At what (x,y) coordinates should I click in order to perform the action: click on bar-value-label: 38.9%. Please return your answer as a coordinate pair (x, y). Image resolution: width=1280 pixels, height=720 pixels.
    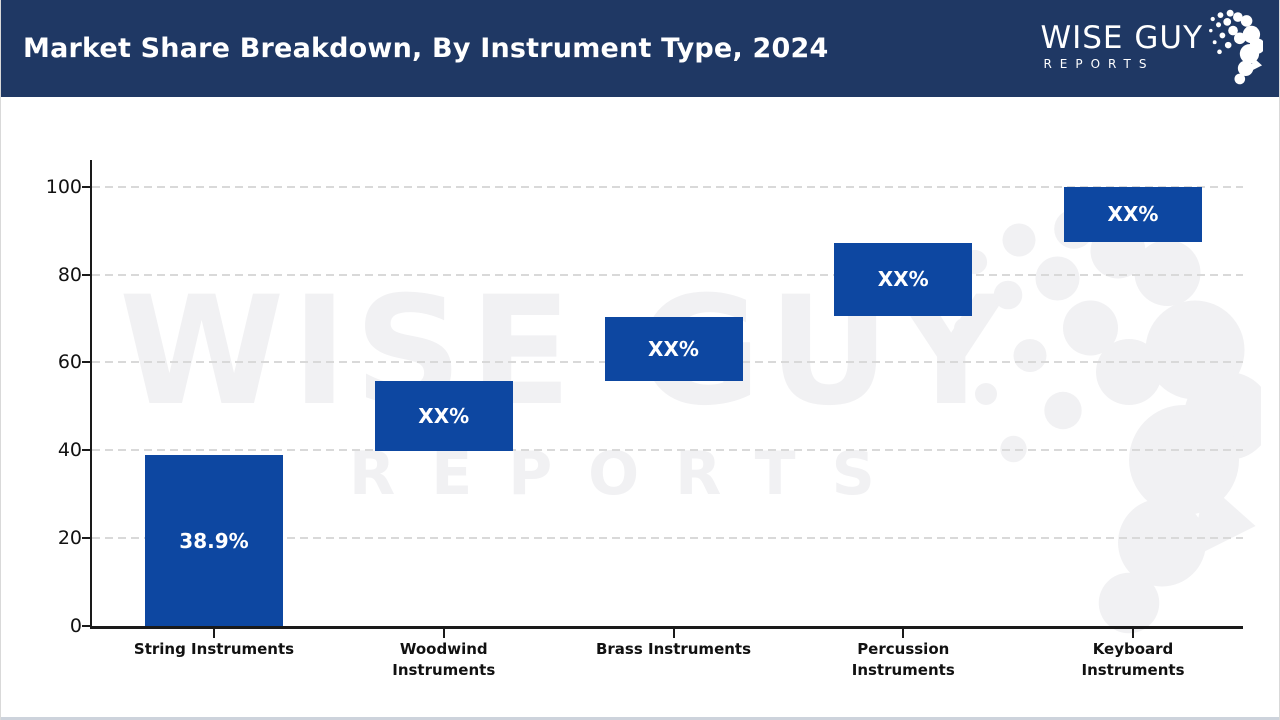
    Looking at the image, I should click on (214, 540).